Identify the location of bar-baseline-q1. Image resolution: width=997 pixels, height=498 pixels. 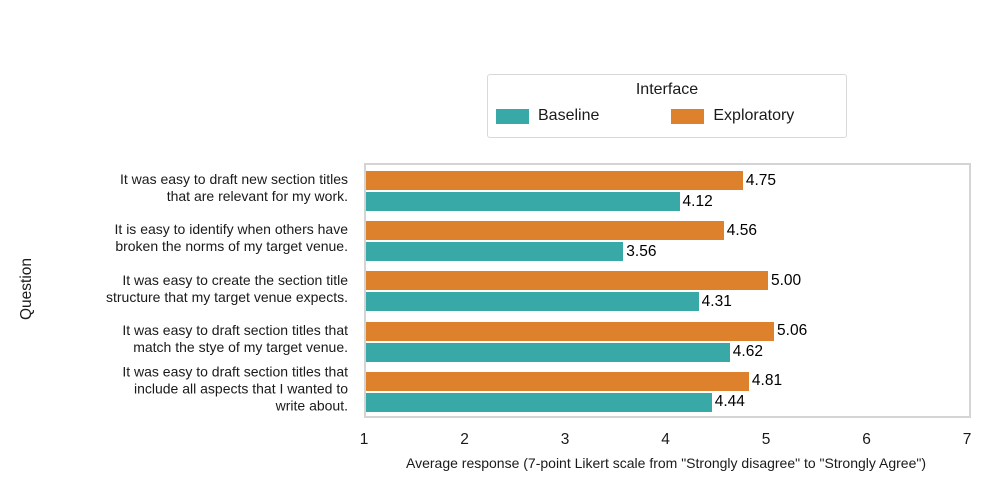
(523, 201).